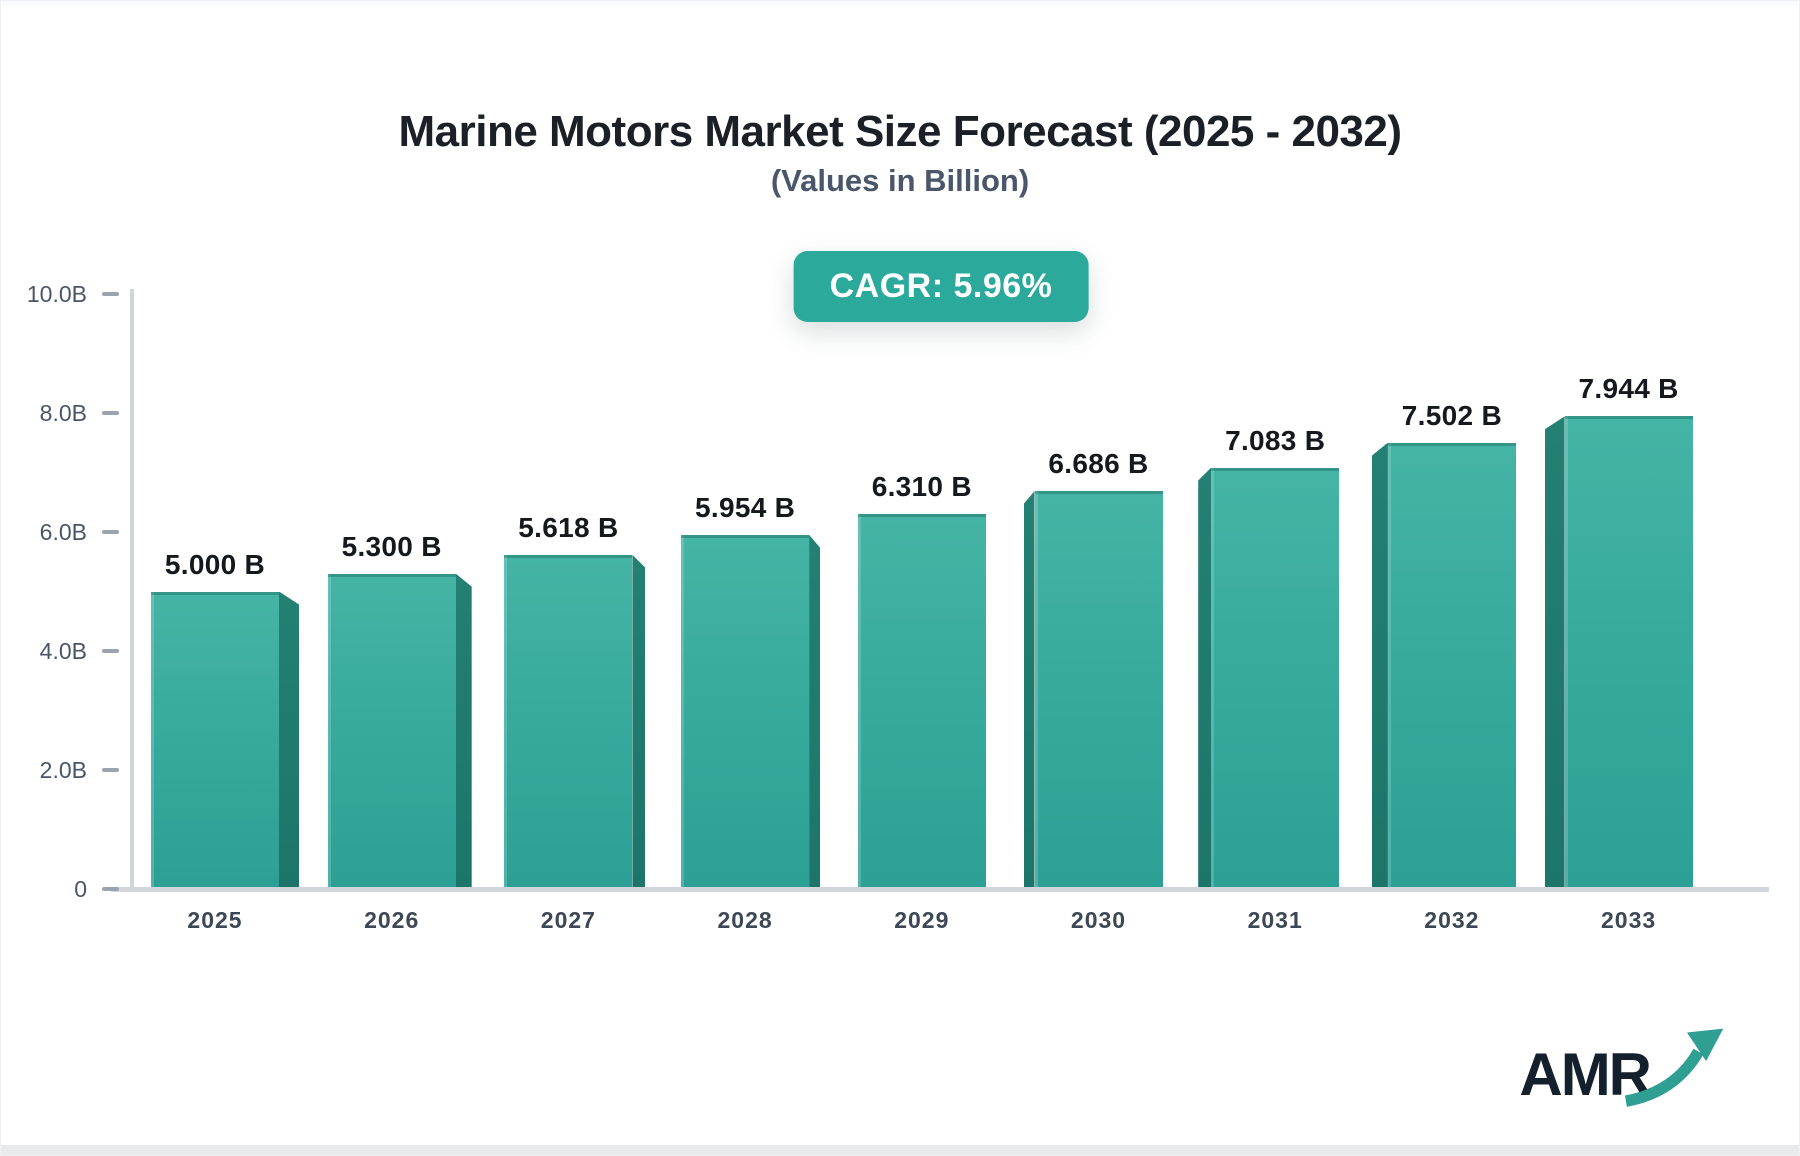 This screenshot has height=1156, width=1800. I want to click on bar-2027, so click(568, 720).